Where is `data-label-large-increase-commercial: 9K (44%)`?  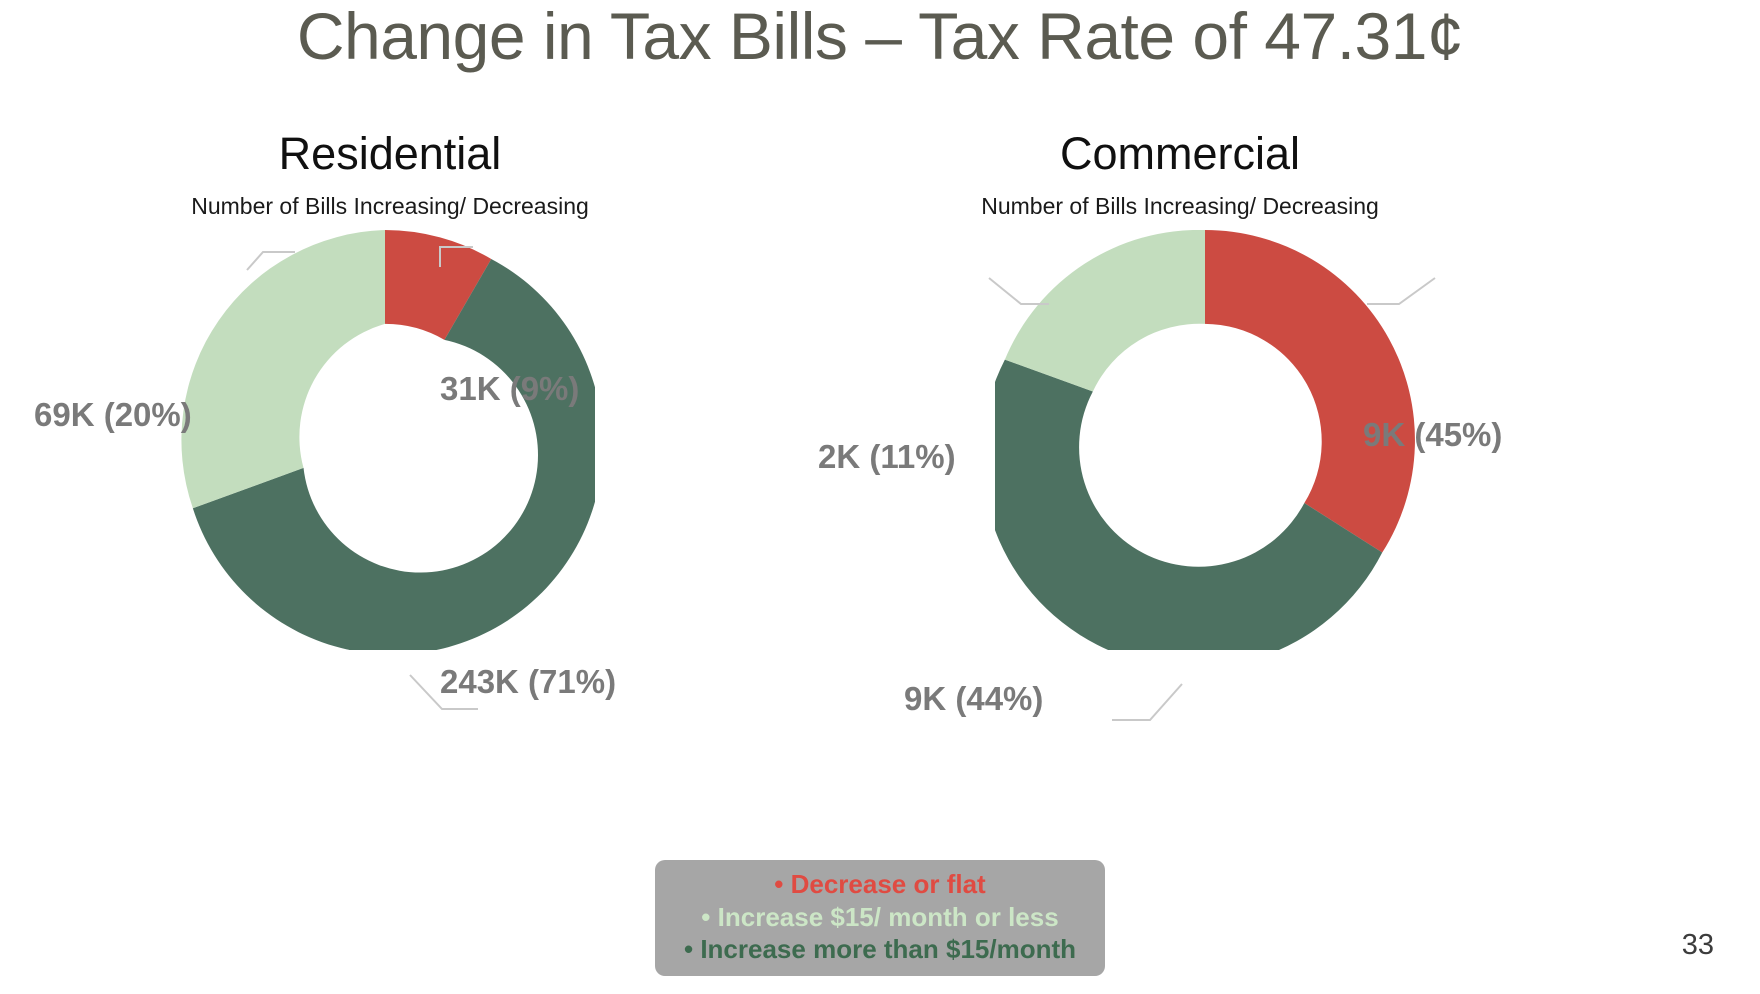 data-label-large-increase-commercial: 9K (44%) is located at coordinates (974, 699).